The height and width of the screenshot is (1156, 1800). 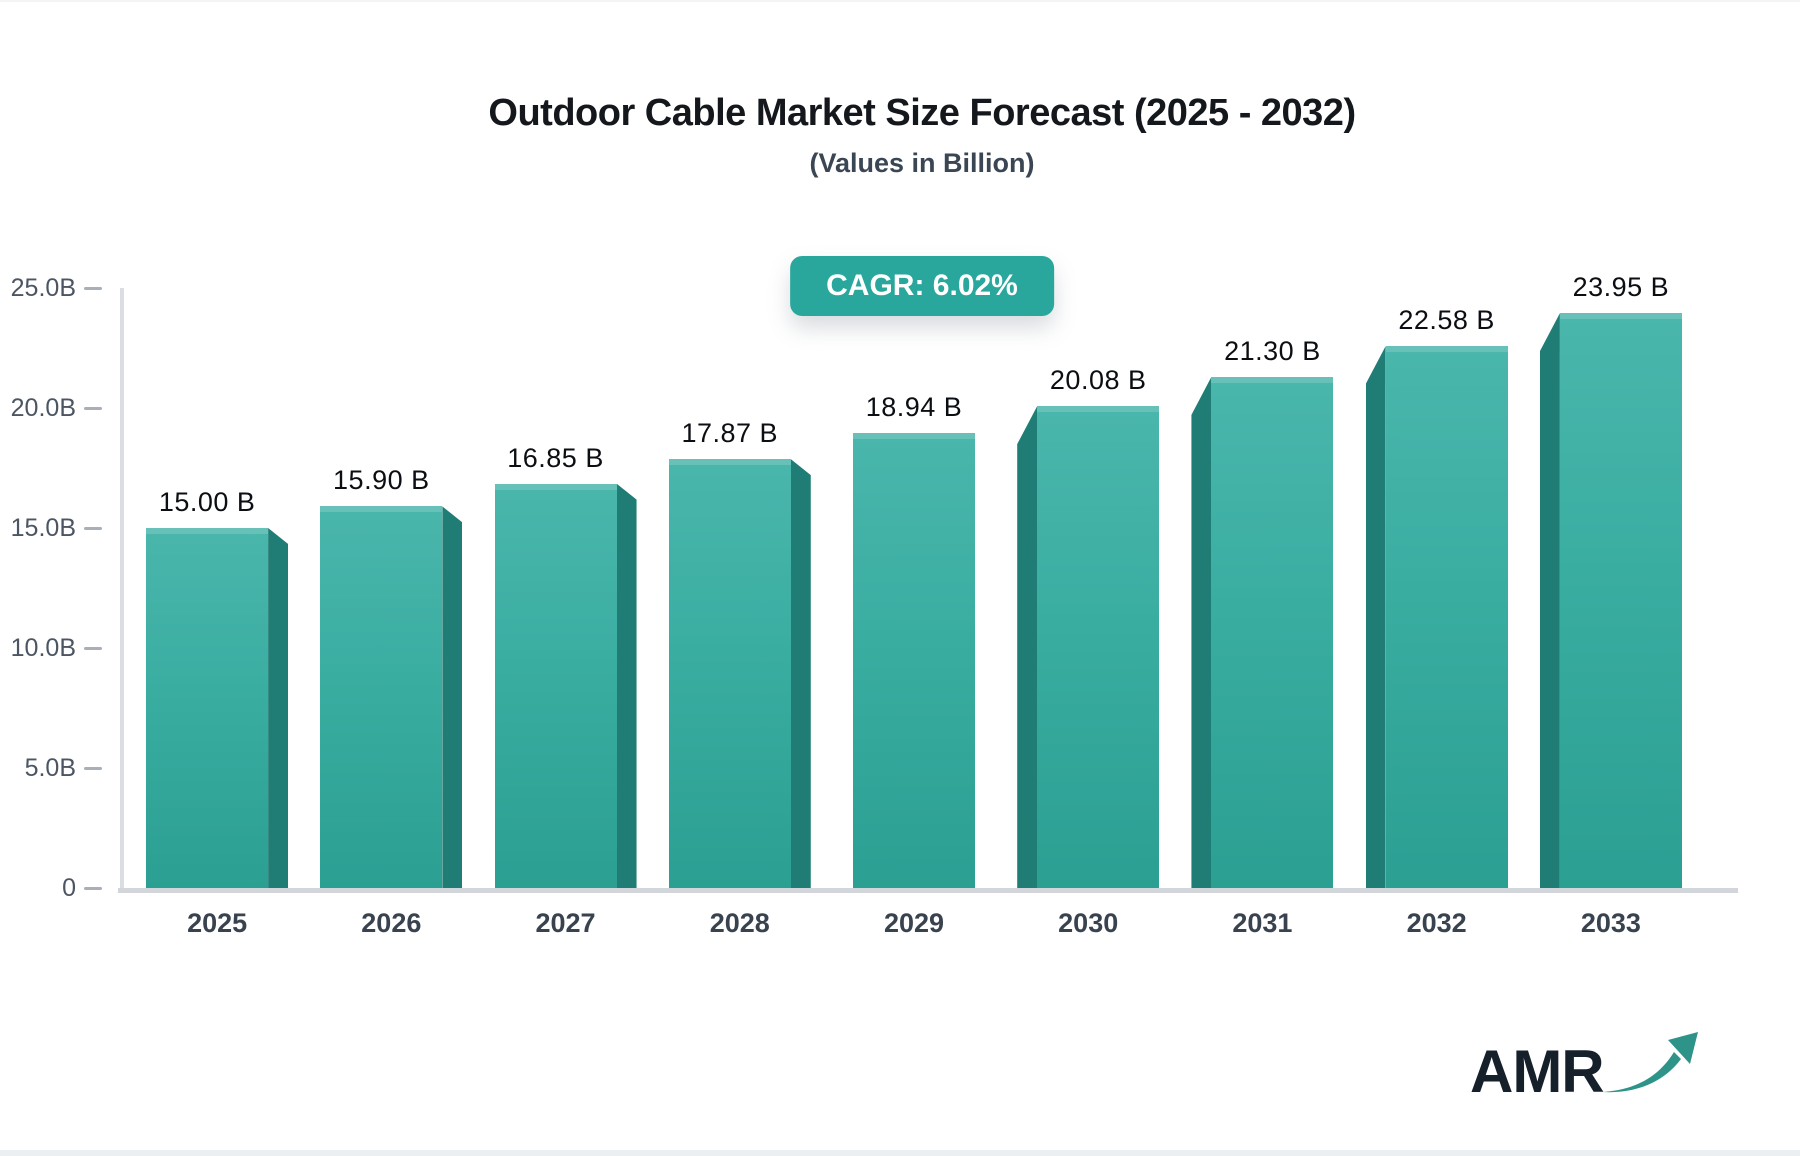 What do you see at coordinates (1446, 320) in the screenshot?
I see `bar-value-label: 22.58 B` at bounding box center [1446, 320].